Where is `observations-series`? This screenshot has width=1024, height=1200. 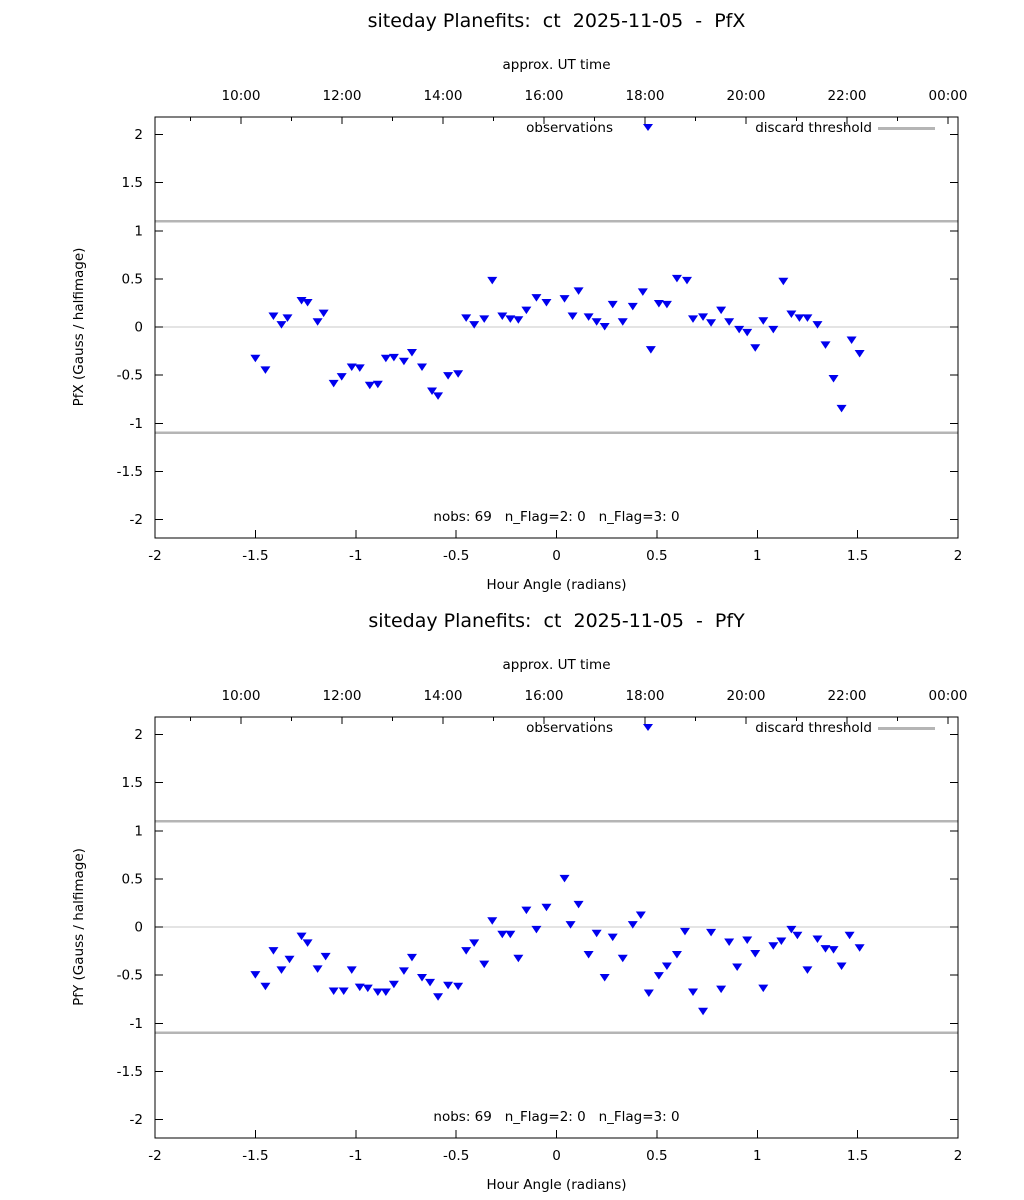 observations-series is located at coordinates (557, 945).